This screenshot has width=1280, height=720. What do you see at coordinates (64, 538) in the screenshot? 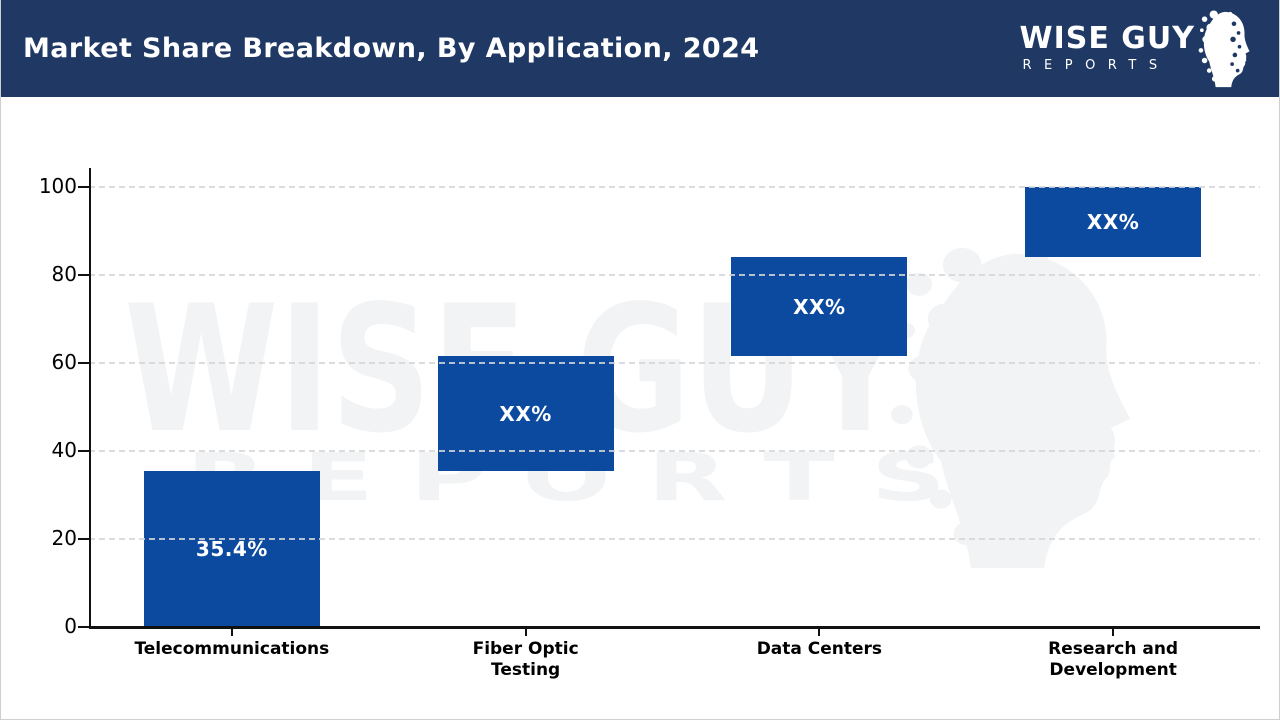
I see `y-axis-tick-label: 20` at bounding box center [64, 538].